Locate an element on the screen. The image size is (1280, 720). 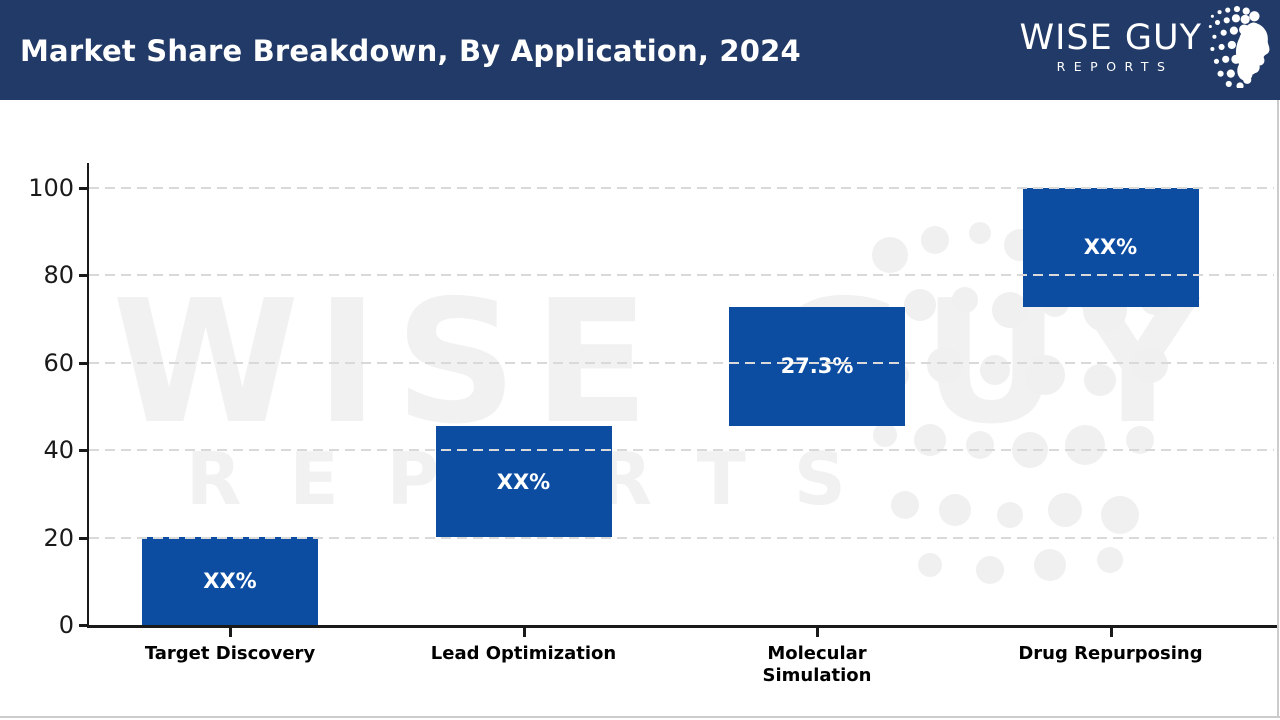
bar-lead-optimization: XX% is located at coordinates (523, 481).